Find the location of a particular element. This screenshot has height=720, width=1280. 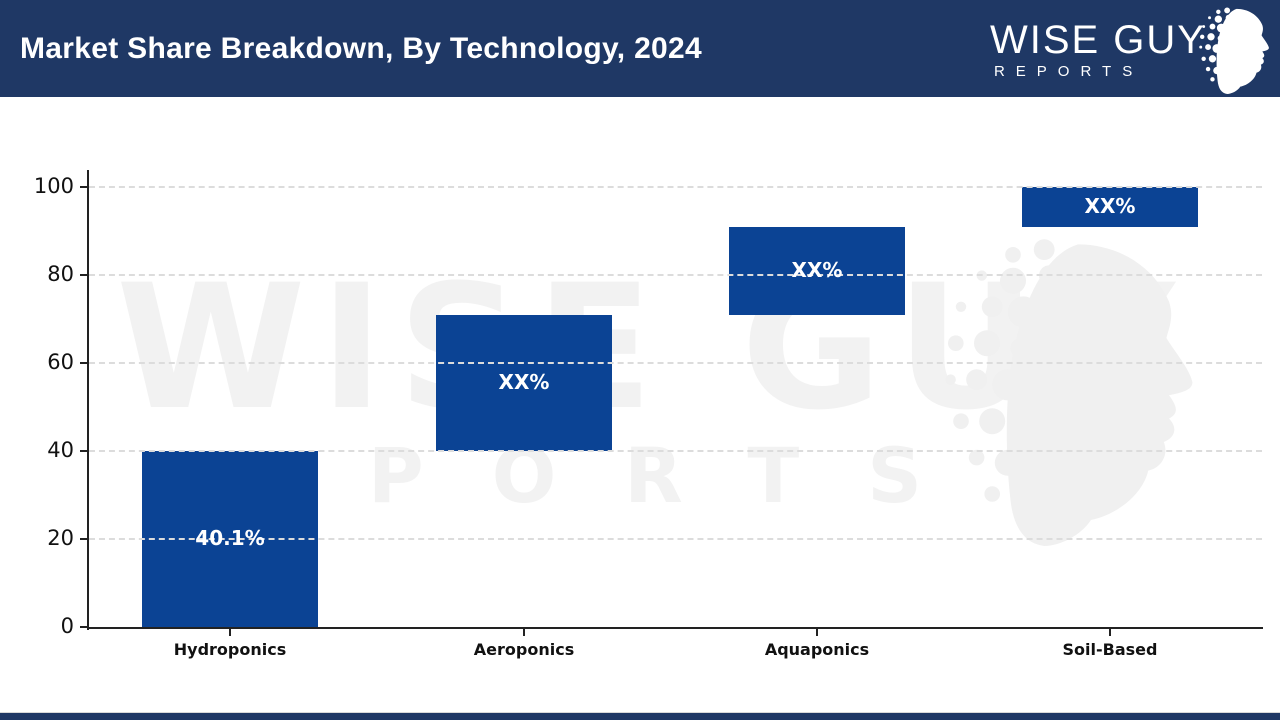

brand-logo-text: WISE GUY REPORTS is located at coordinates (1098, 50).